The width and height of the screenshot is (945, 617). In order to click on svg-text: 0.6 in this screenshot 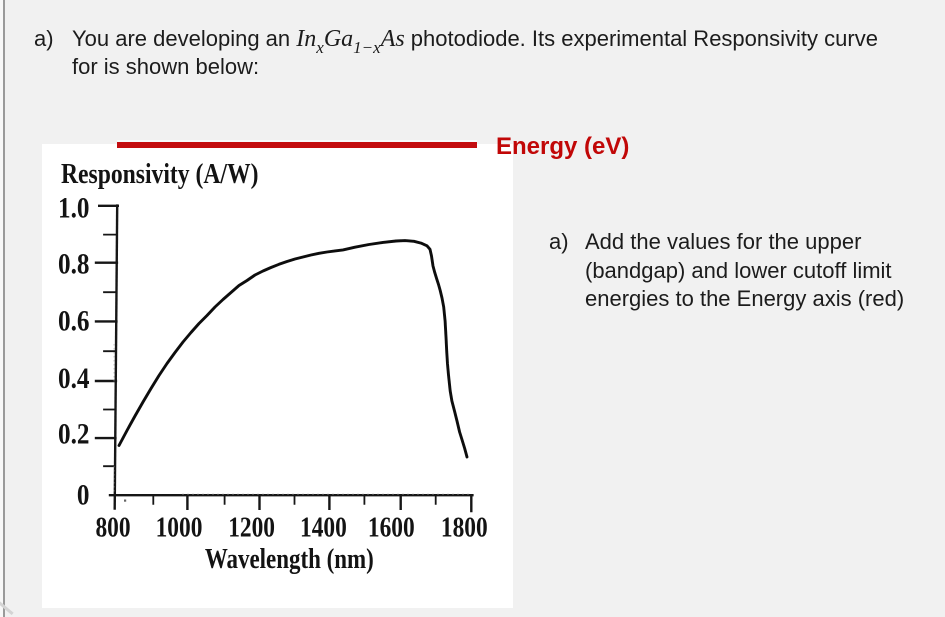, I will do `click(74, 320)`.